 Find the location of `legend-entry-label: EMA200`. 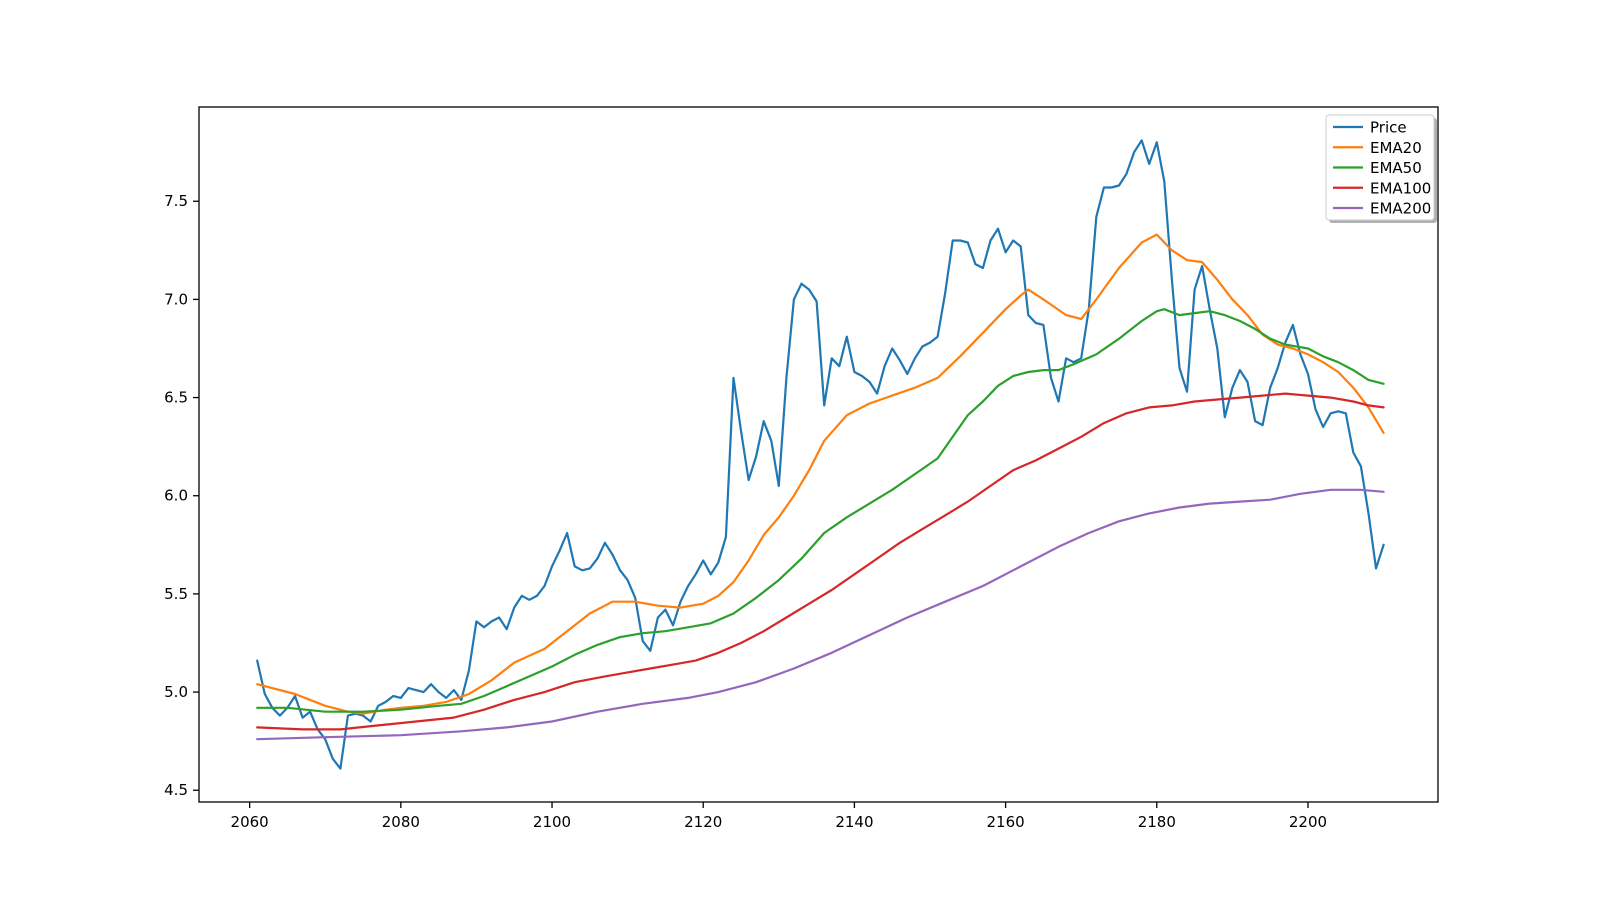

legend-entry-label: EMA200 is located at coordinates (1400, 209).